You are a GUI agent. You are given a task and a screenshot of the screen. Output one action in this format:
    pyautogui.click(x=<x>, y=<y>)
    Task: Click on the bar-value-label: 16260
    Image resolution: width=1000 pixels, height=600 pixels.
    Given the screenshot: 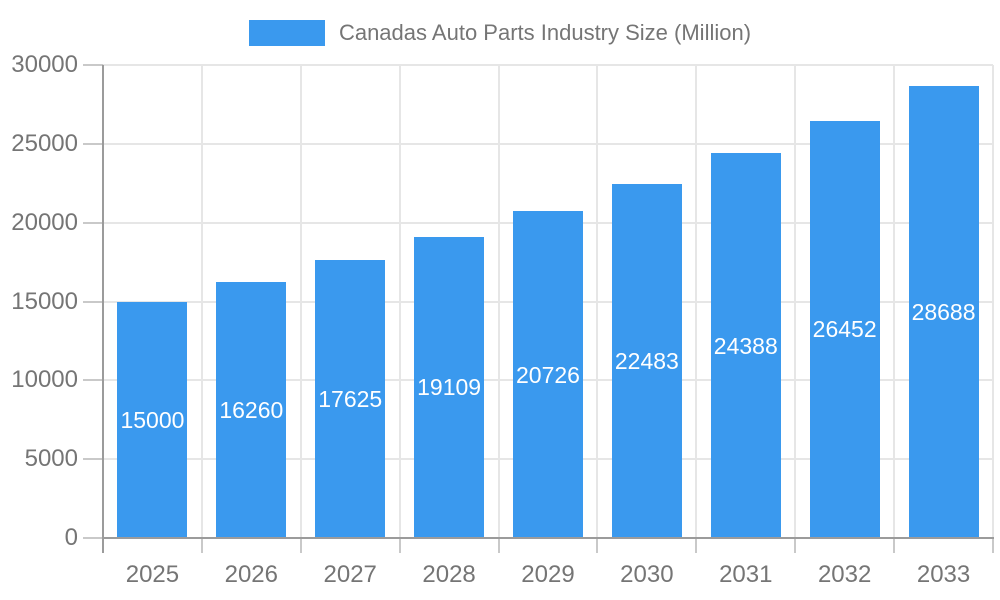 What is the action you would take?
    pyautogui.click(x=251, y=409)
    